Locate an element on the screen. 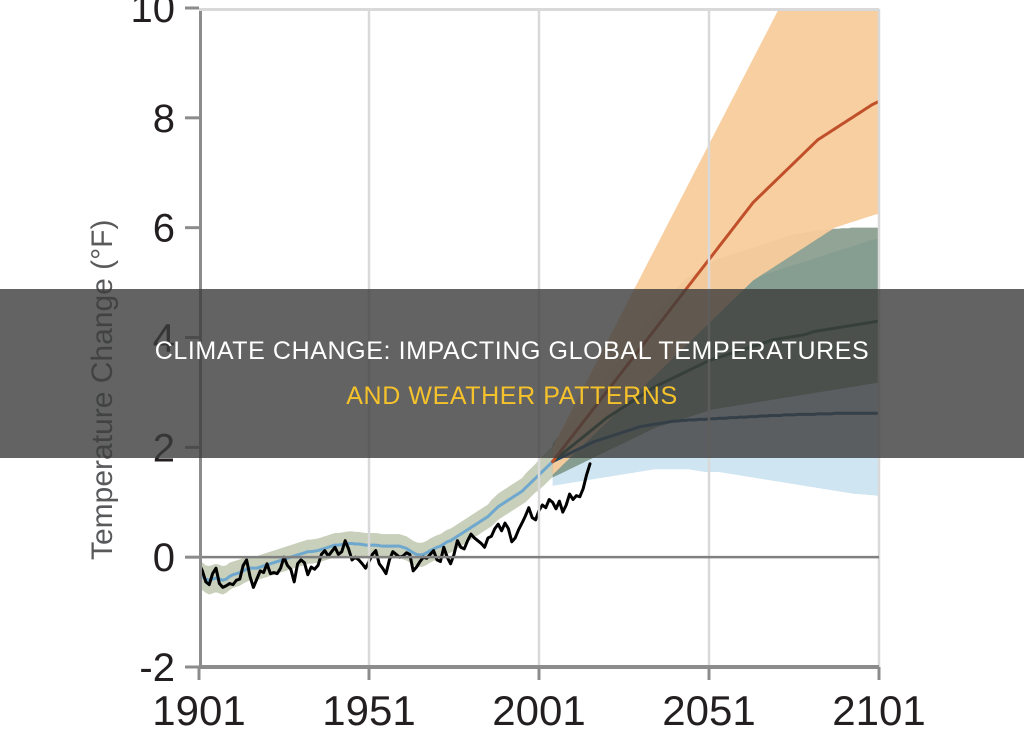  line-modeled-historical-mean- is located at coordinates (377, 521).